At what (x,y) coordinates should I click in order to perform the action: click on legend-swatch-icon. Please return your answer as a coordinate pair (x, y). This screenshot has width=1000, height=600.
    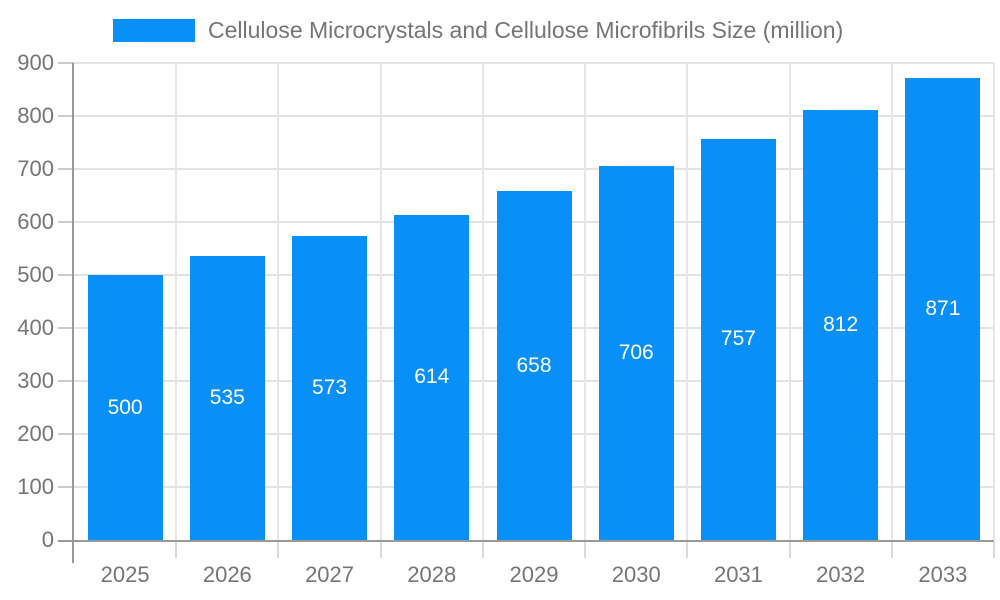
    Looking at the image, I should click on (154, 30).